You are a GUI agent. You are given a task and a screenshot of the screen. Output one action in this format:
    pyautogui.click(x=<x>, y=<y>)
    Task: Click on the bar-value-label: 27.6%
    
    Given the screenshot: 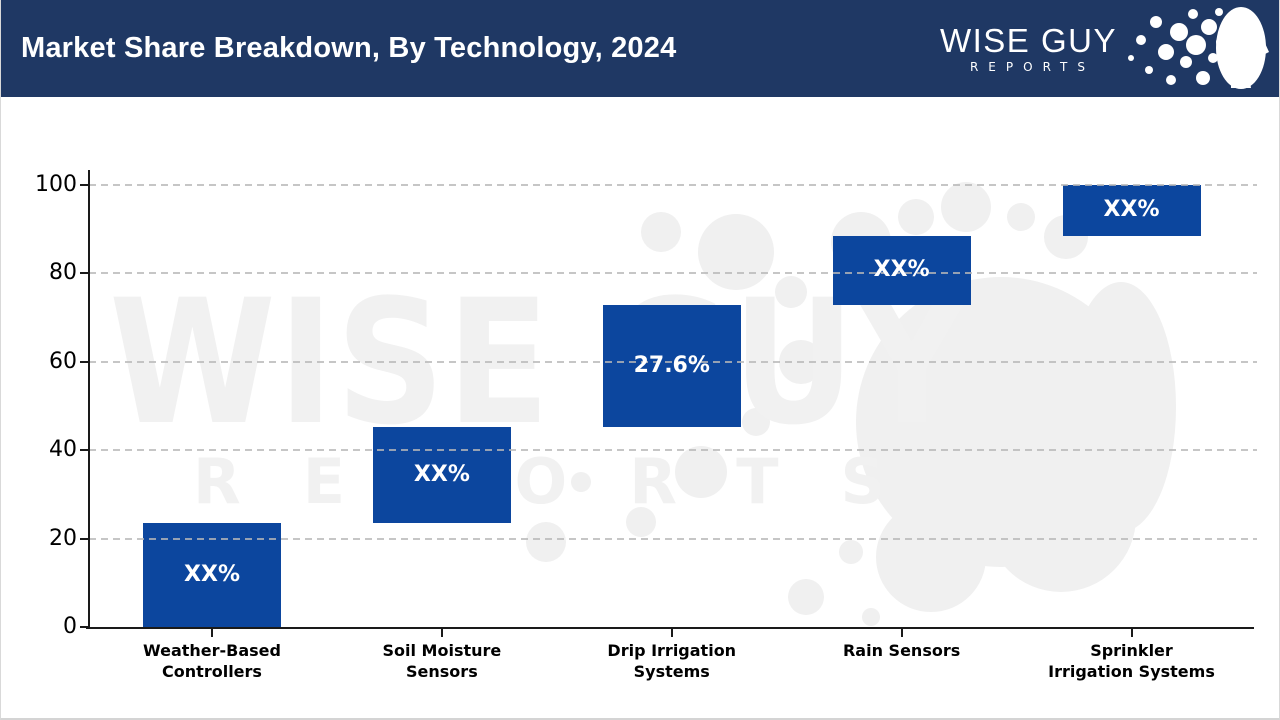 What is the action you would take?
    pyautogui.click(x=671, y=365)
    